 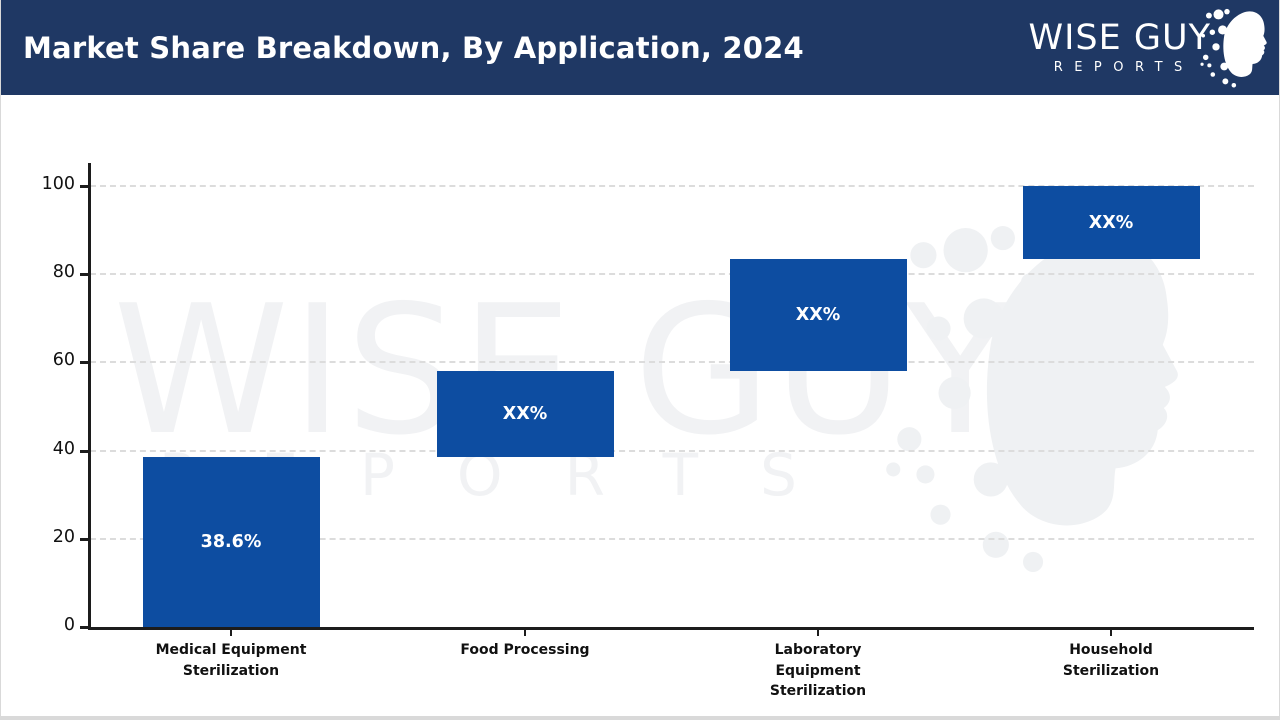 I want to click on bar-value-label: 38.6%, so click(x=231, y=542).